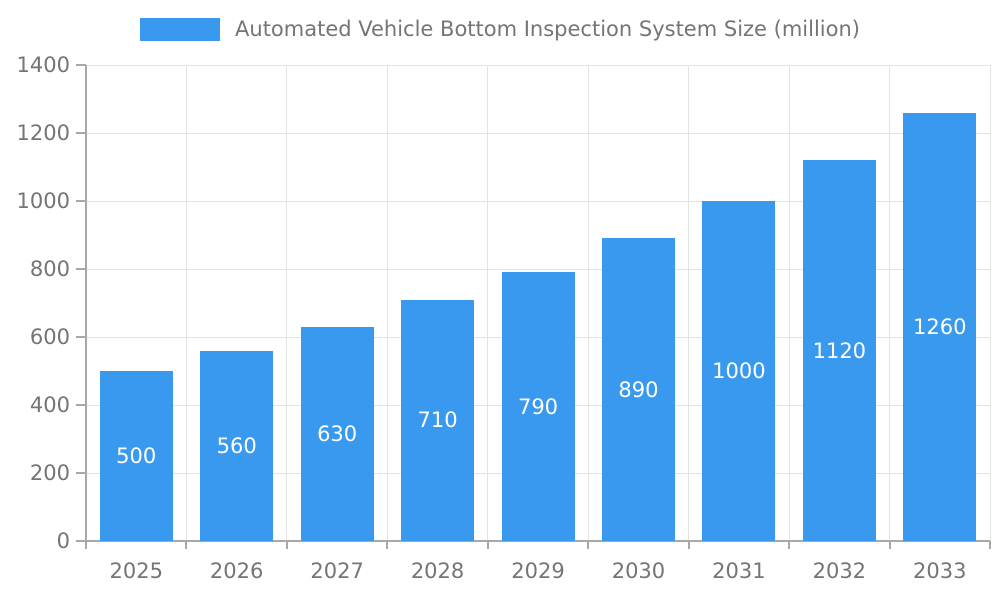 This screenshot has height=600, width=1000. I want to click on y-tick-label: 600, so click(49, 337).